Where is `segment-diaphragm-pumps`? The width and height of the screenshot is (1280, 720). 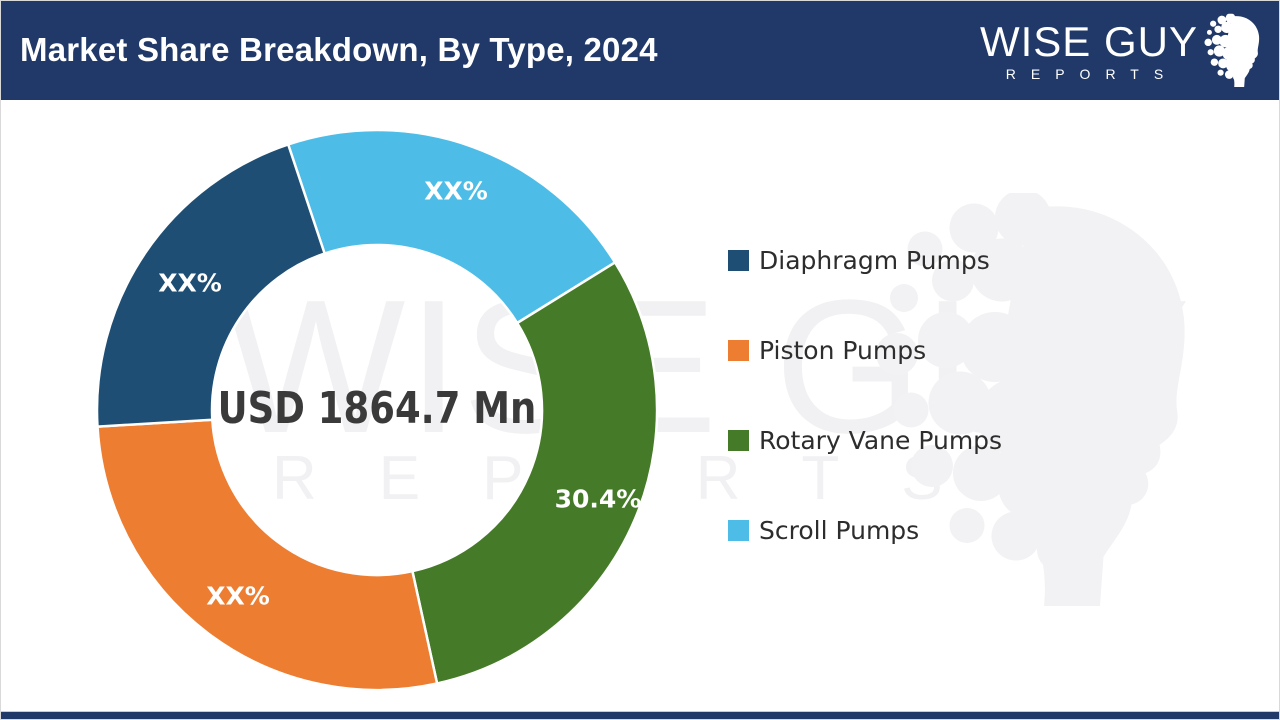
segment-diaphragm-pumps is located at coordinates (210, 285).